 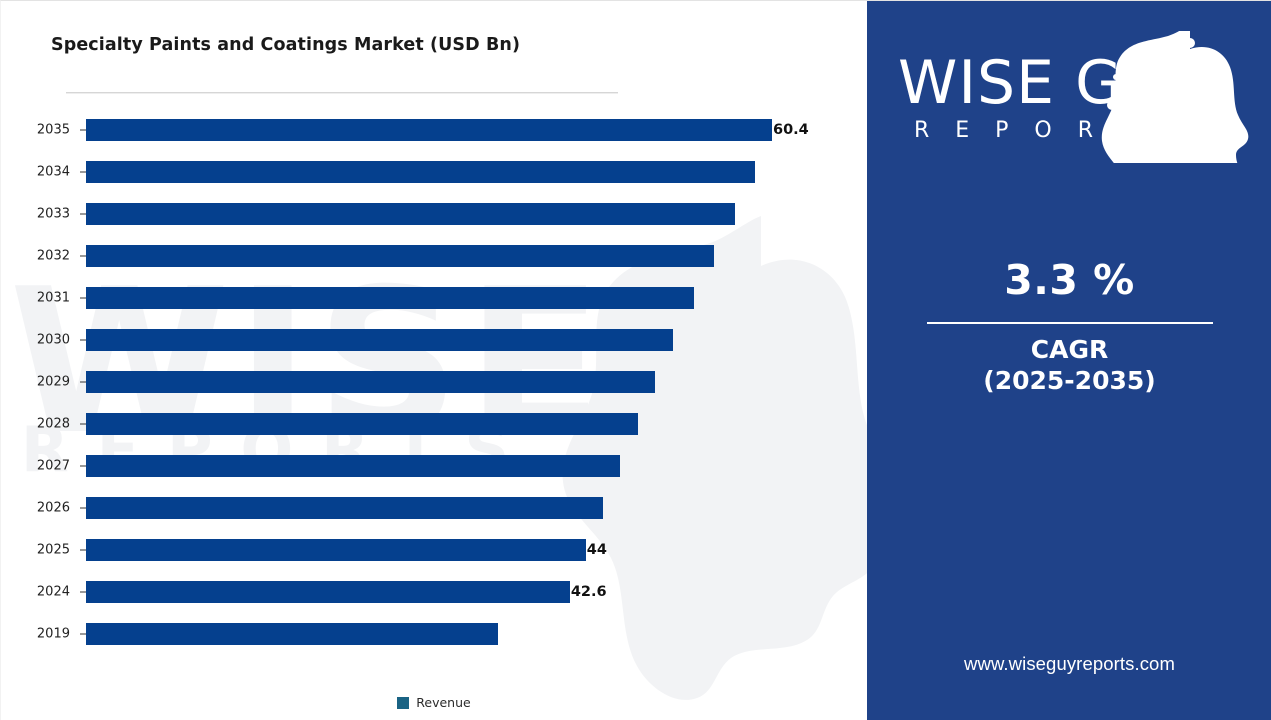 I want to click on bar-row: 2028, so click(x=434, y=424).